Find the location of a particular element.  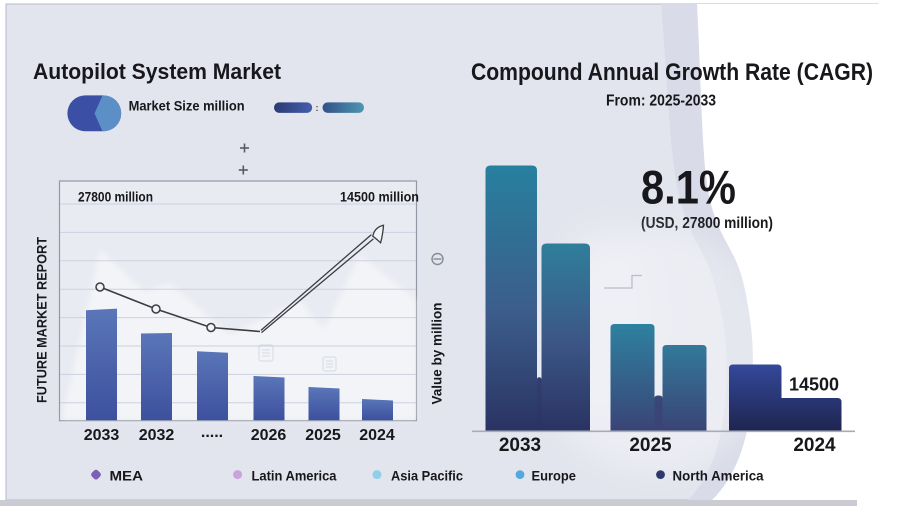

svg-text: North America is located at coordinates (718, 476).